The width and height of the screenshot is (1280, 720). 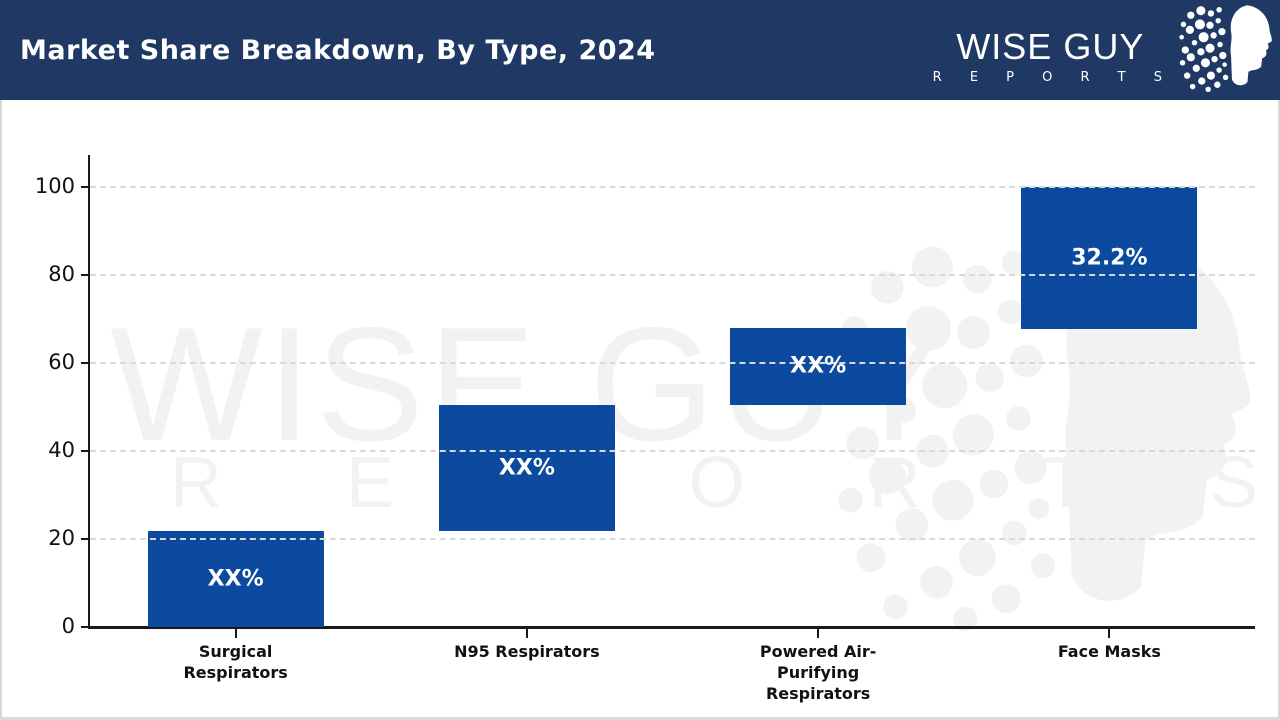 What do you see at coordinates (338, 50) in the screenshot?
I see `page-title: Market Share Breakdown, By Type, 2024` at bounding box center [338, 50].